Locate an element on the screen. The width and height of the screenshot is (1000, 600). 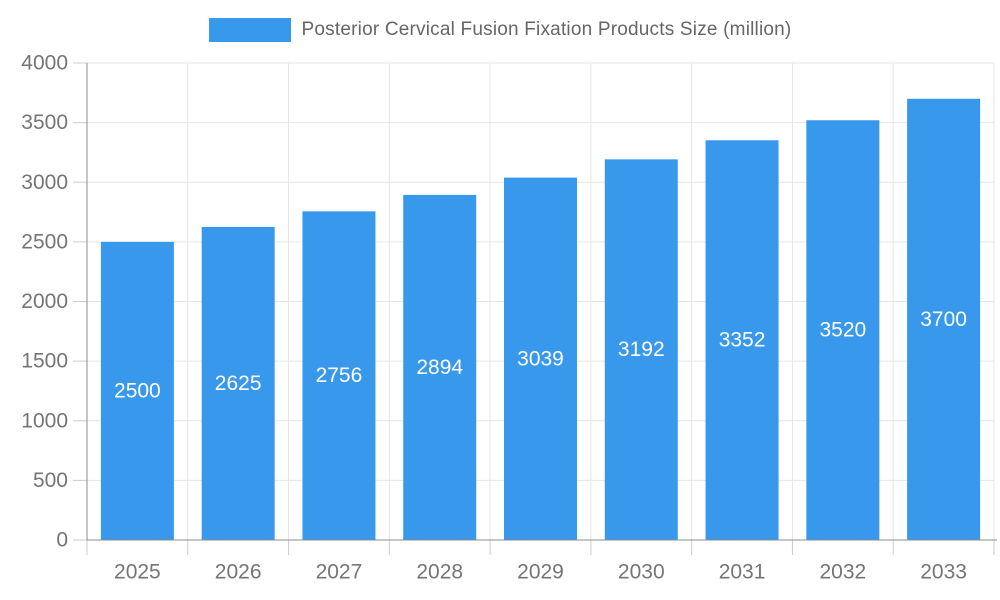
x-axis-tick-label: 2031 is located at coordinates (742, 572).